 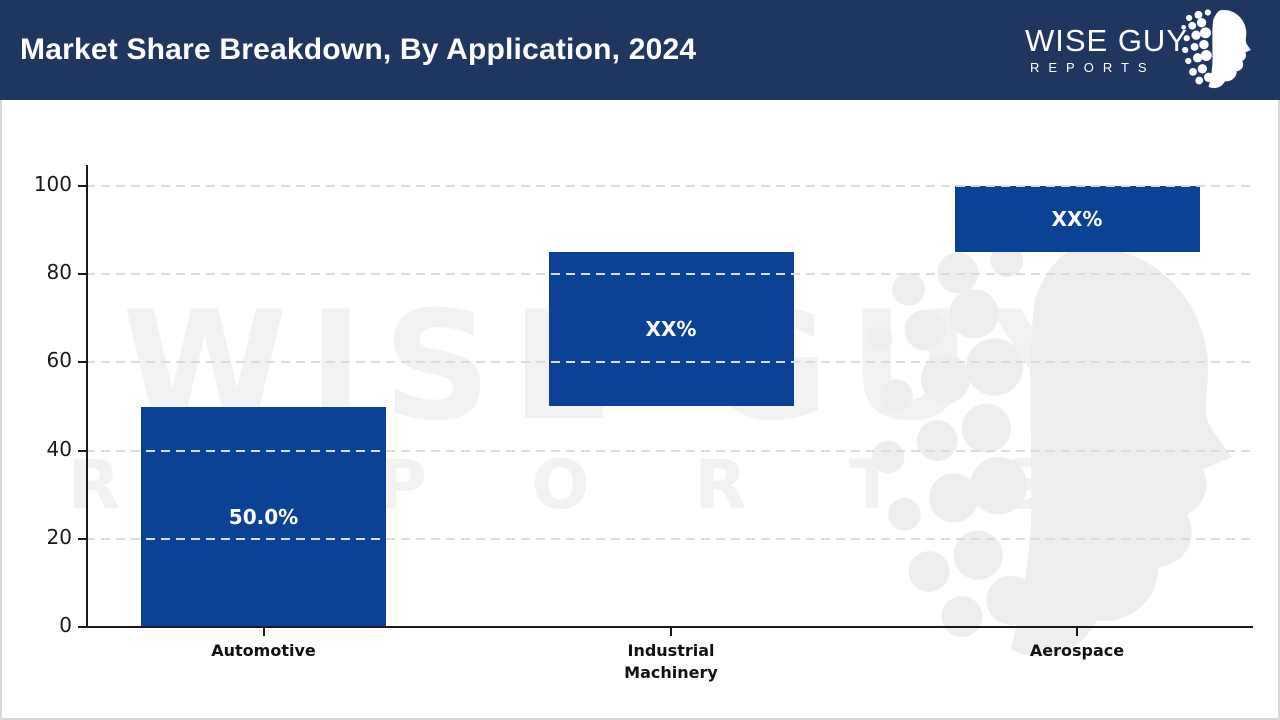 What do you see at coordinates (671, 661) in the screenshot?
I see `x-tick-label: Industrial Machinery` at bounding box center [671, 661].